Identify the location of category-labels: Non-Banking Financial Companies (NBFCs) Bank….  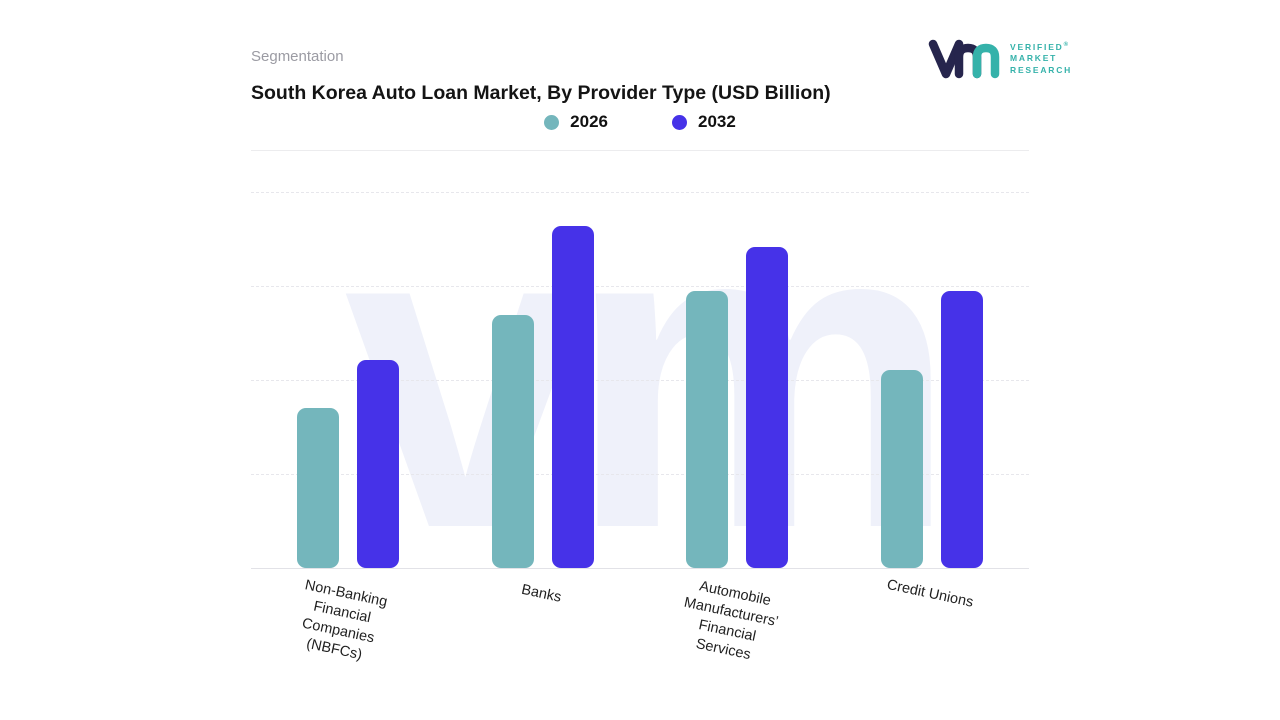
(640, 620).